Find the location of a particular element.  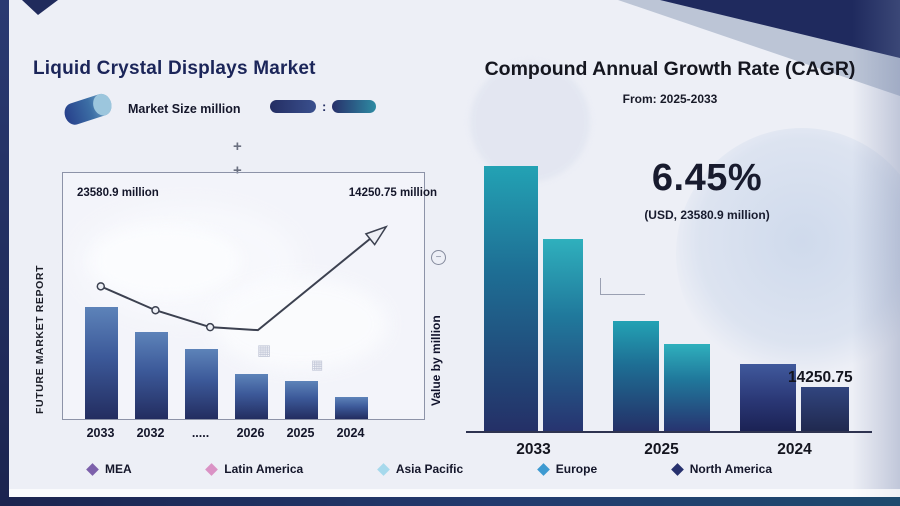

cagr-subtitle: From: 2025-2033 is located at coordinates (670, 99).